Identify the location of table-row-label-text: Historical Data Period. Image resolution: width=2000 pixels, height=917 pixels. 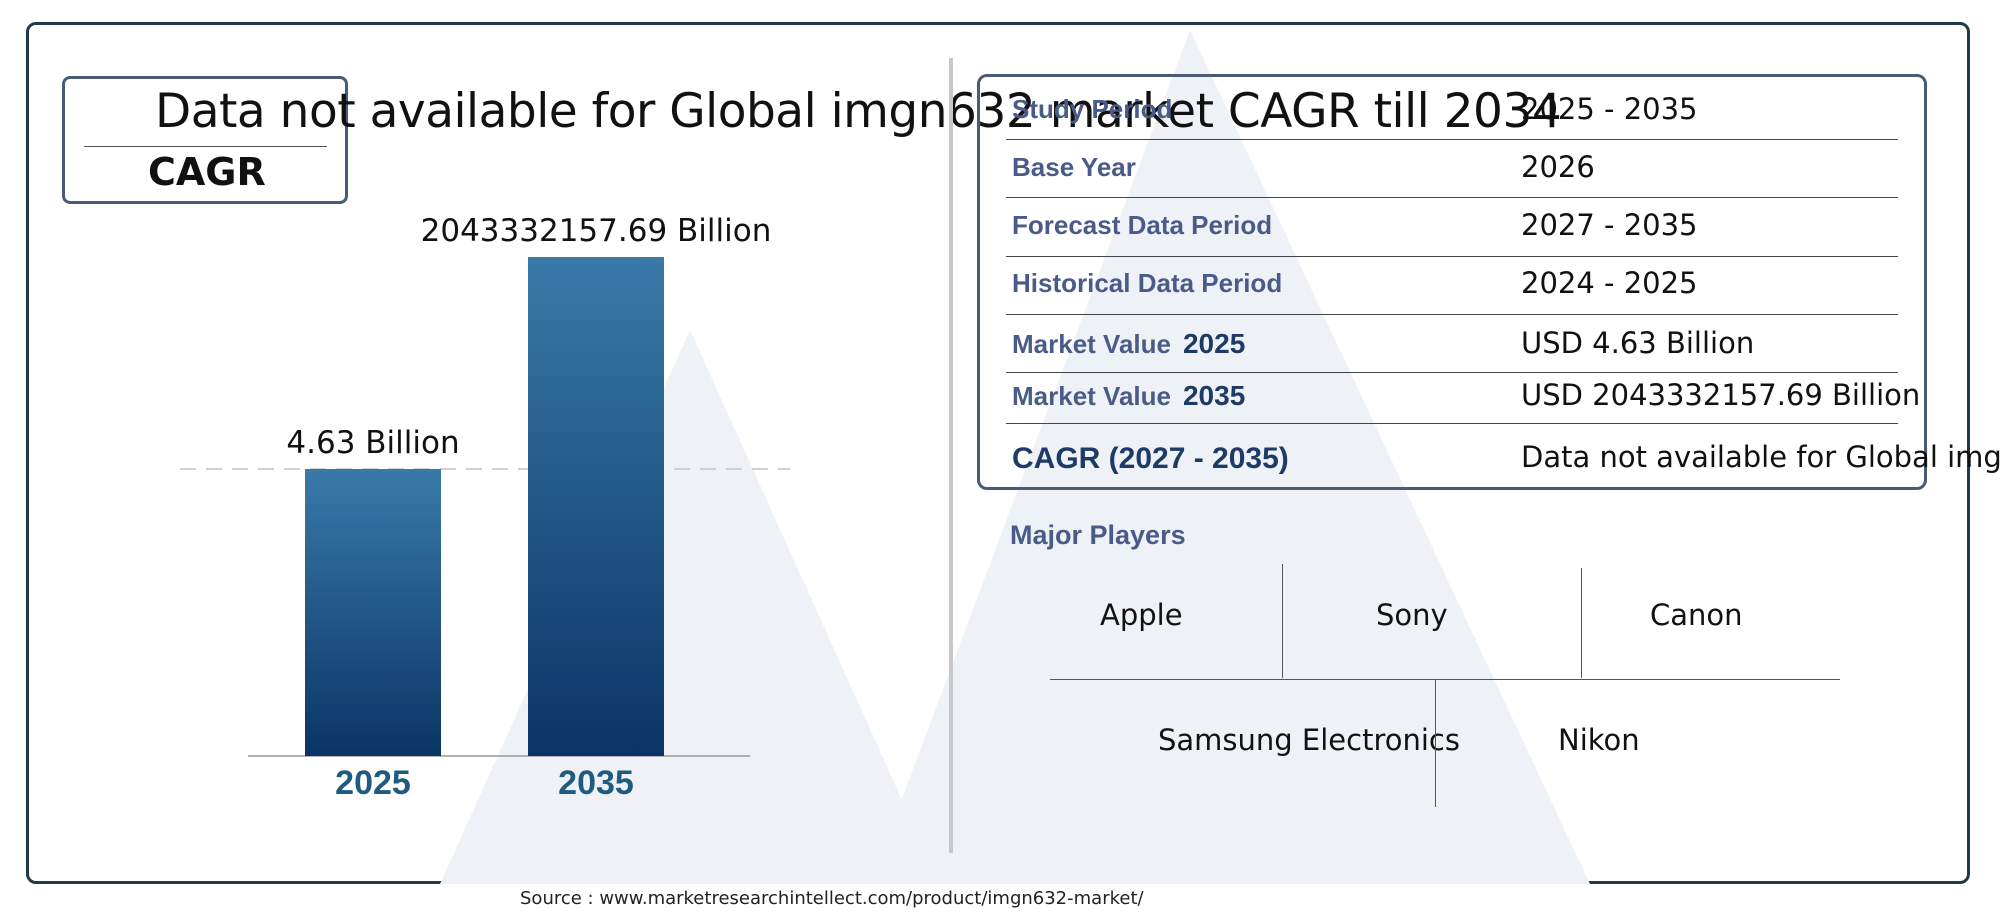
(1147, 283).